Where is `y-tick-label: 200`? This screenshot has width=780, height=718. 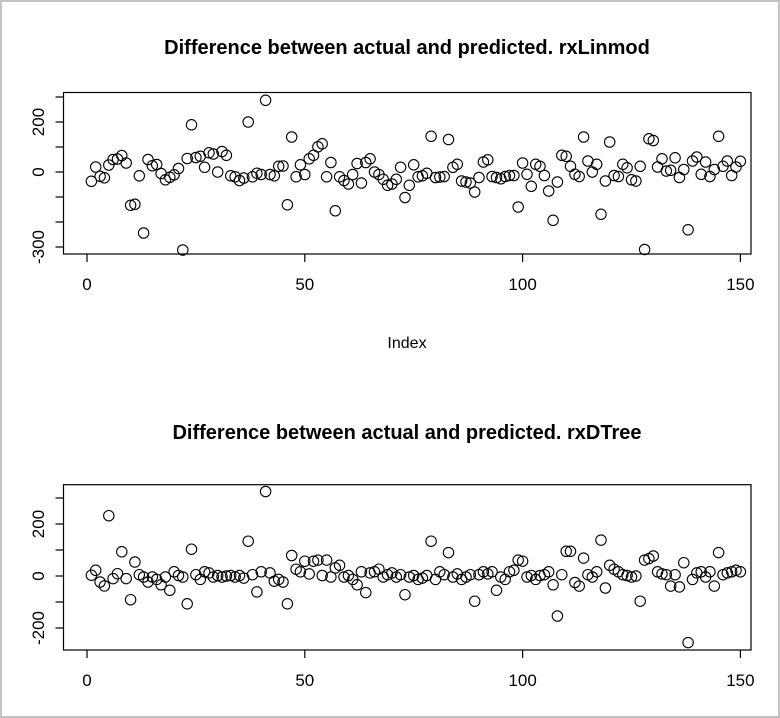
y-tick-label: 200 is located at coordinates (38, 524).